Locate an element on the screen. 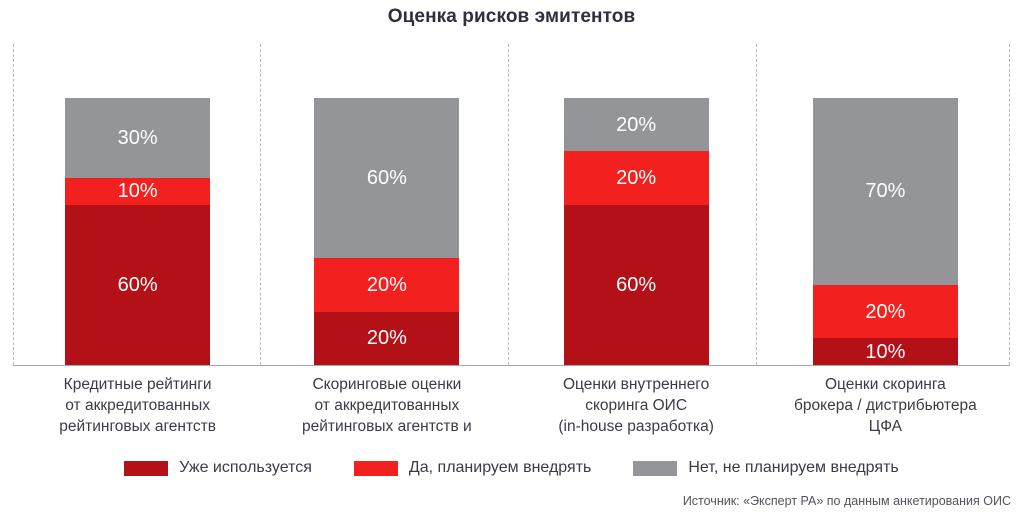 The height and width of the screenshot is (519, 1023). legend-item-in-use: Уже используется is located at coordinates (218, 468).